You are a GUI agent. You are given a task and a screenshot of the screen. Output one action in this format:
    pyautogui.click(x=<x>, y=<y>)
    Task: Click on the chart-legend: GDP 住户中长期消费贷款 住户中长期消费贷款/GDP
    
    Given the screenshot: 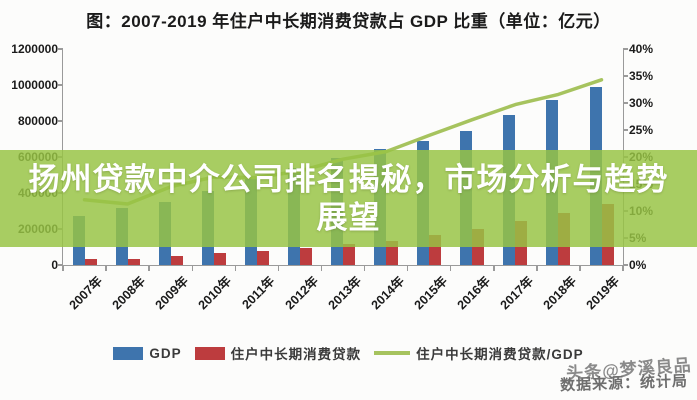 What is the action you would take?
    pyautogui.click(x=348, y=353)
    